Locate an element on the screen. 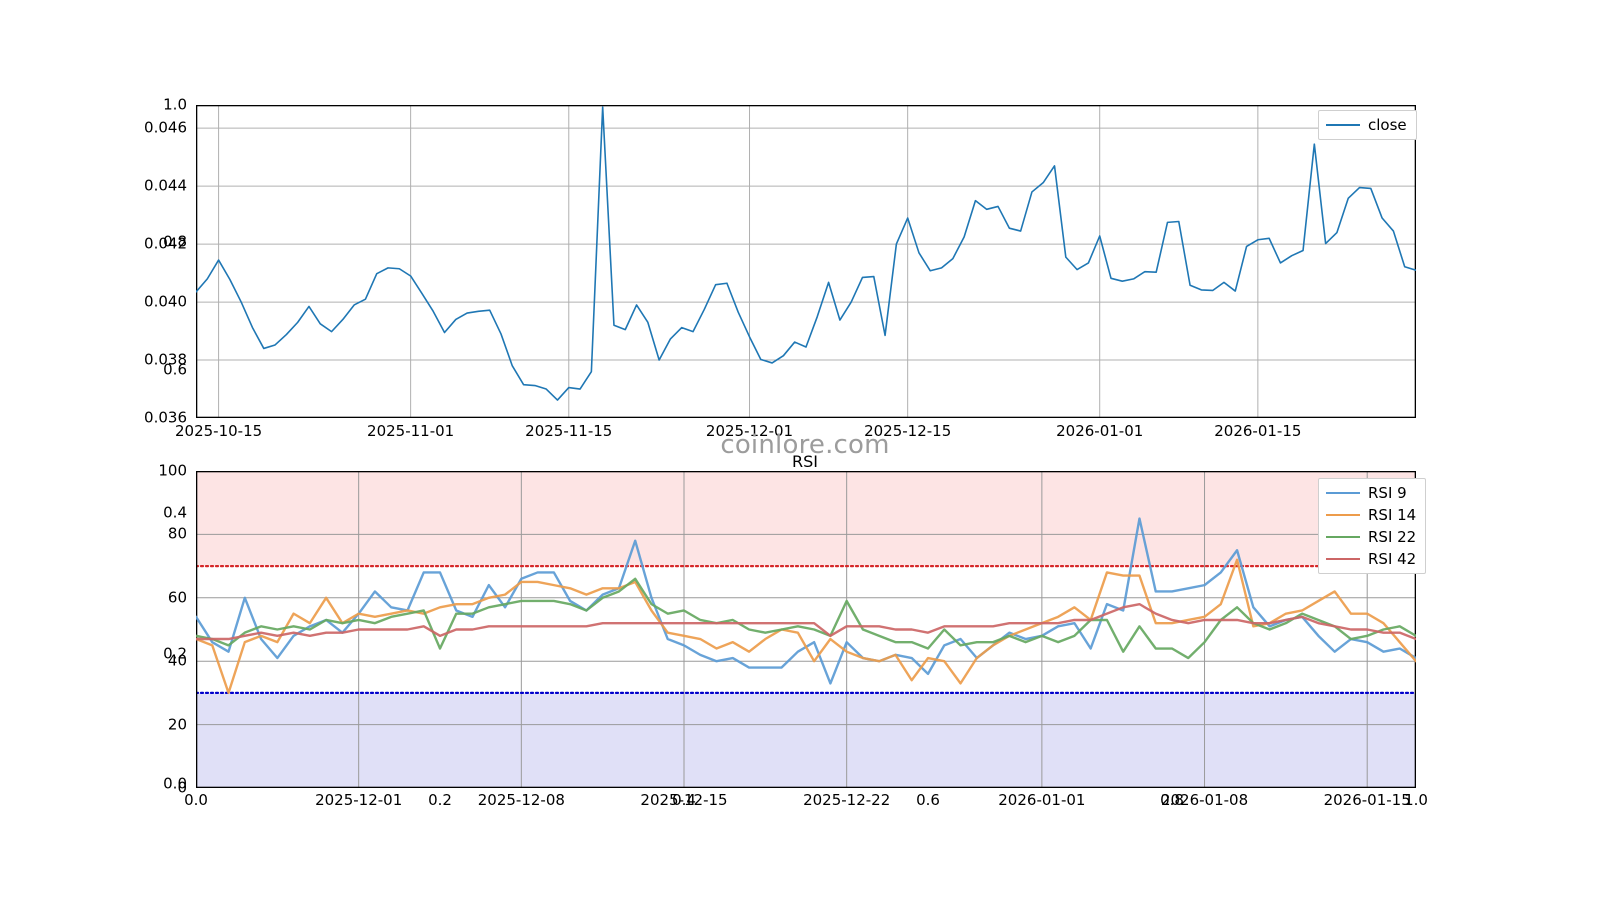 The image size is (1600, 900). price-y-tick-label: 0.042 is located at coordinates (165, 243).